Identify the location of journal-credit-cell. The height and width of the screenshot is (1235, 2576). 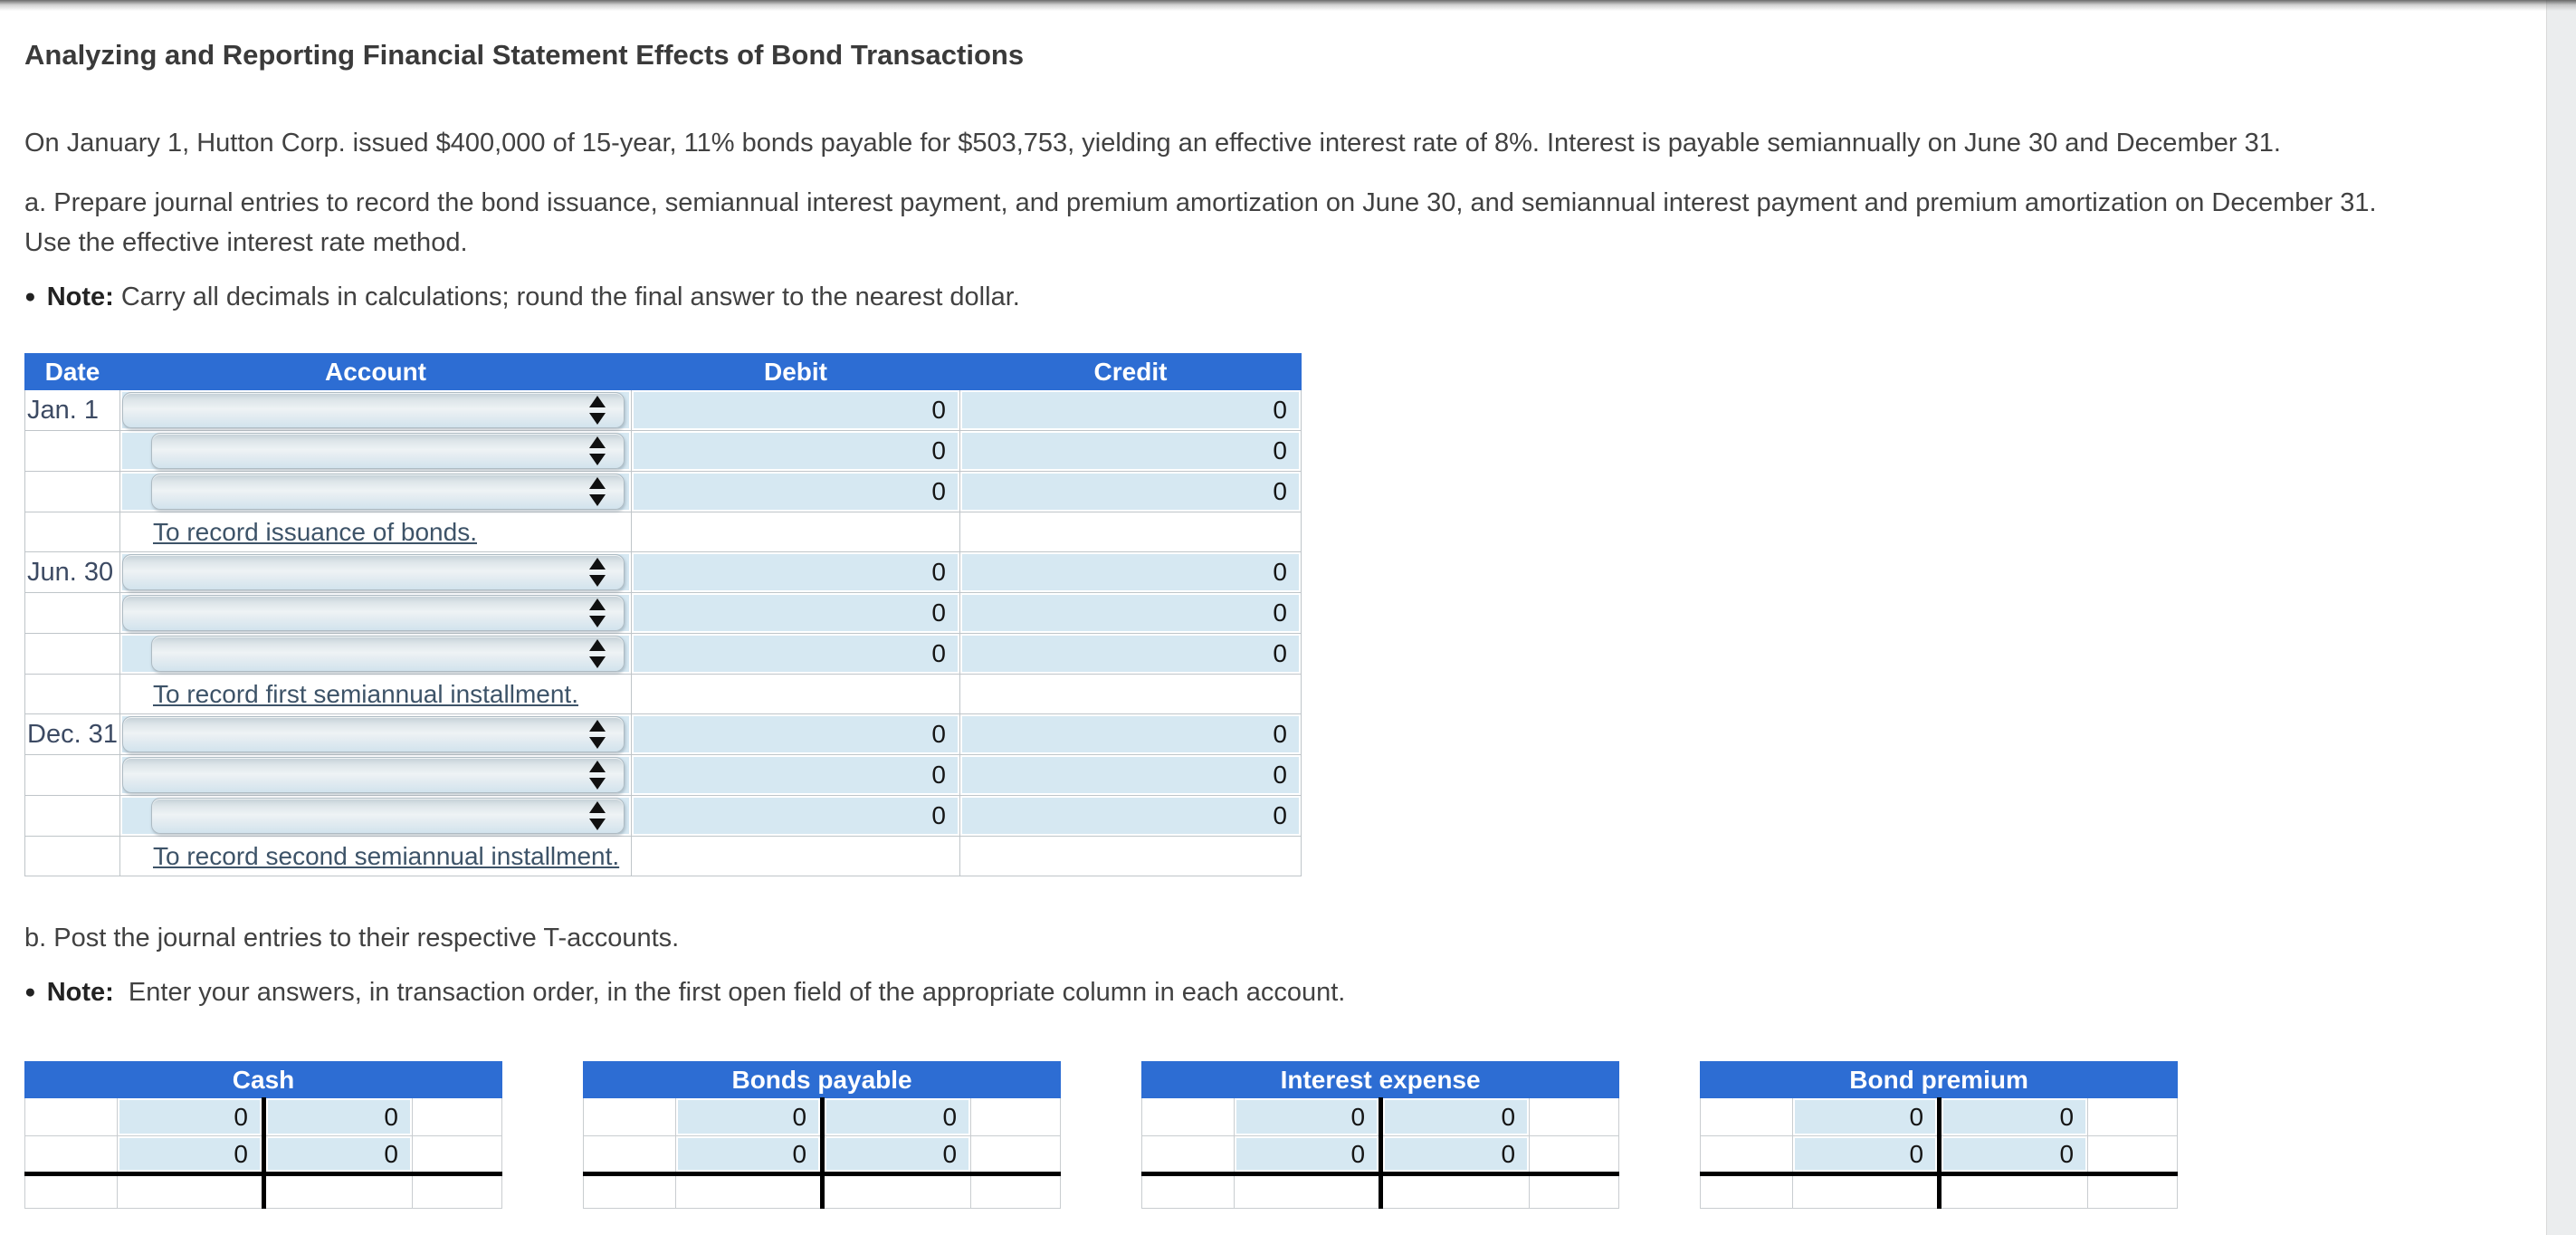
(1130, 532).